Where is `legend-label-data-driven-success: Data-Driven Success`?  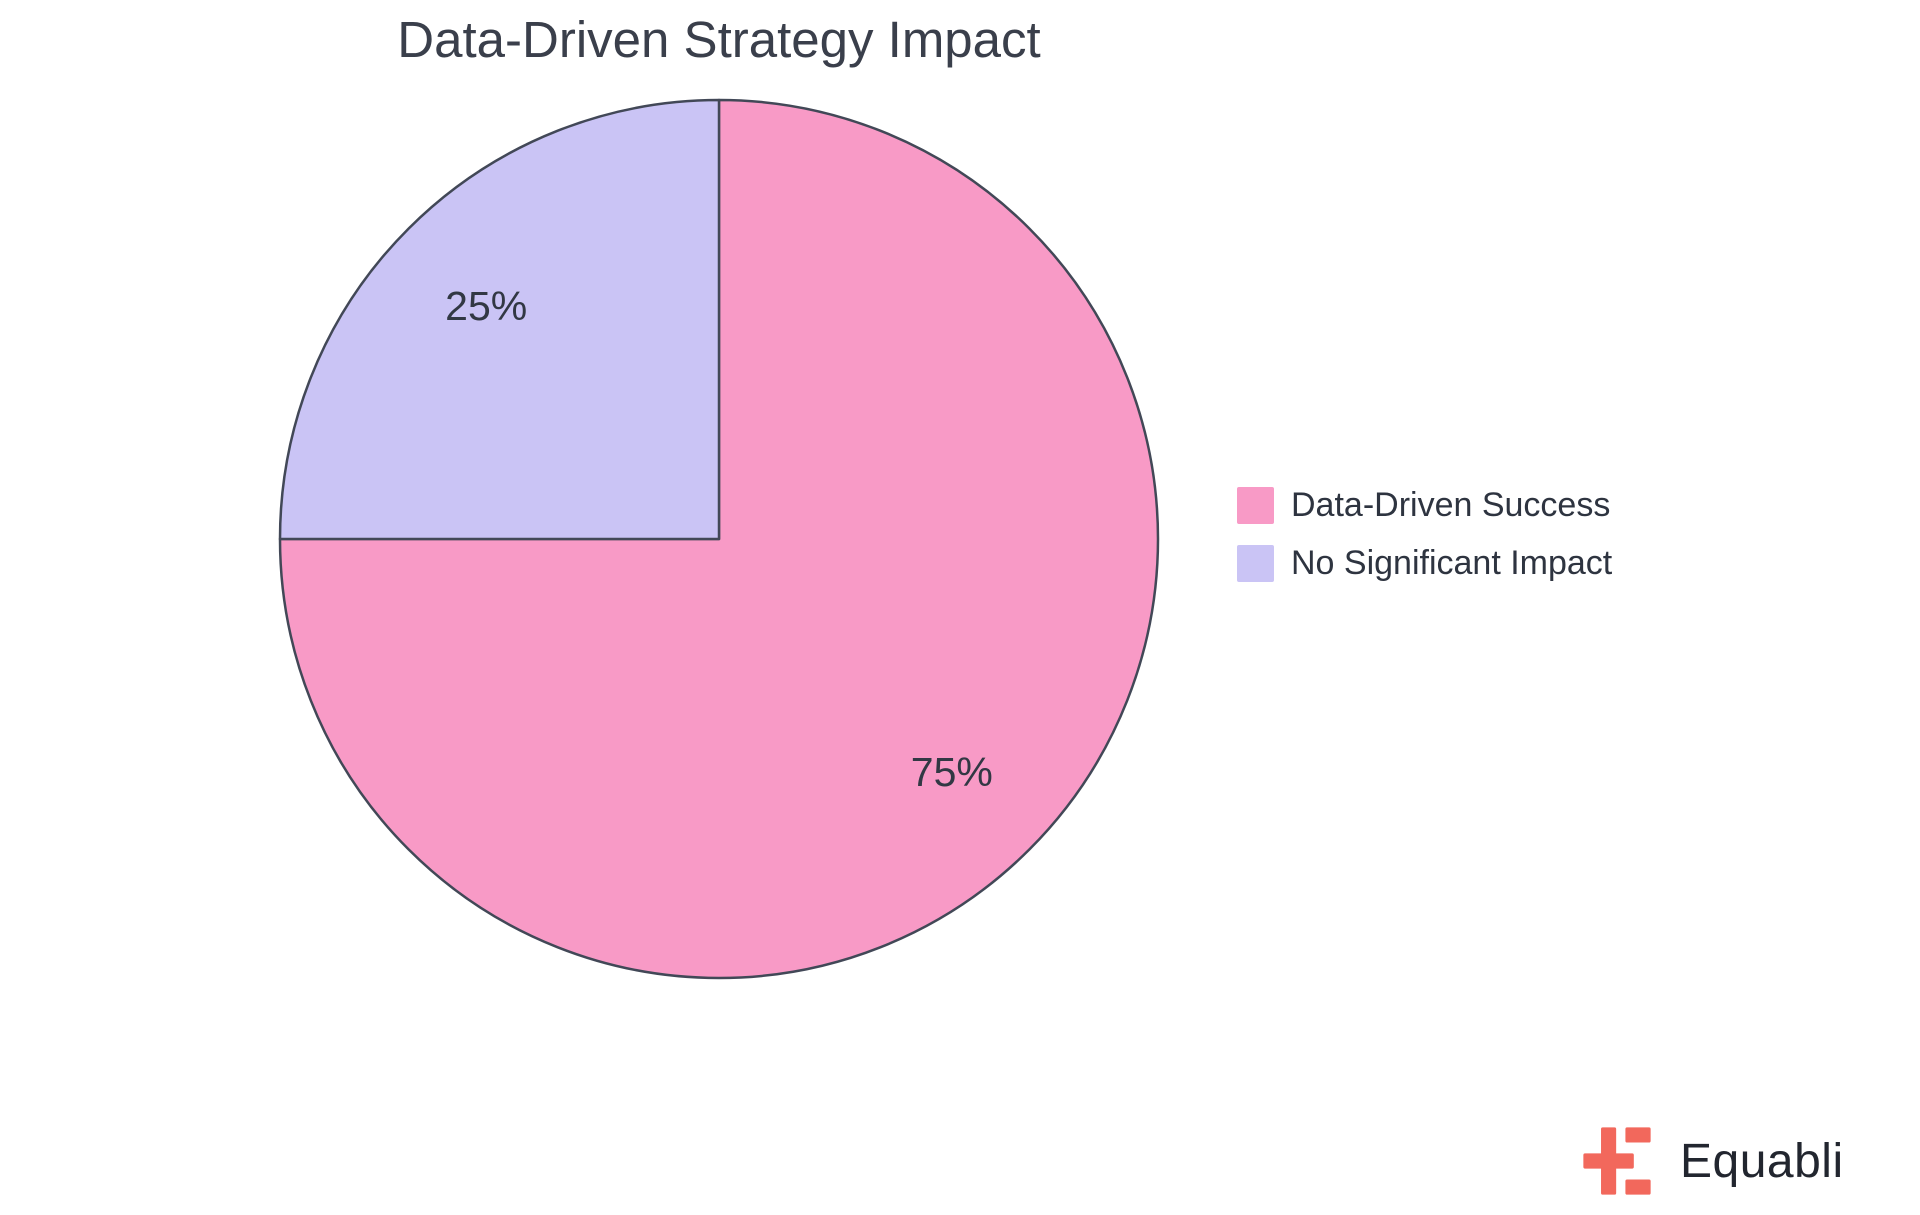
legend-label-data-driven-success: Data-Driven Success is located at coordinates (1451, 505).